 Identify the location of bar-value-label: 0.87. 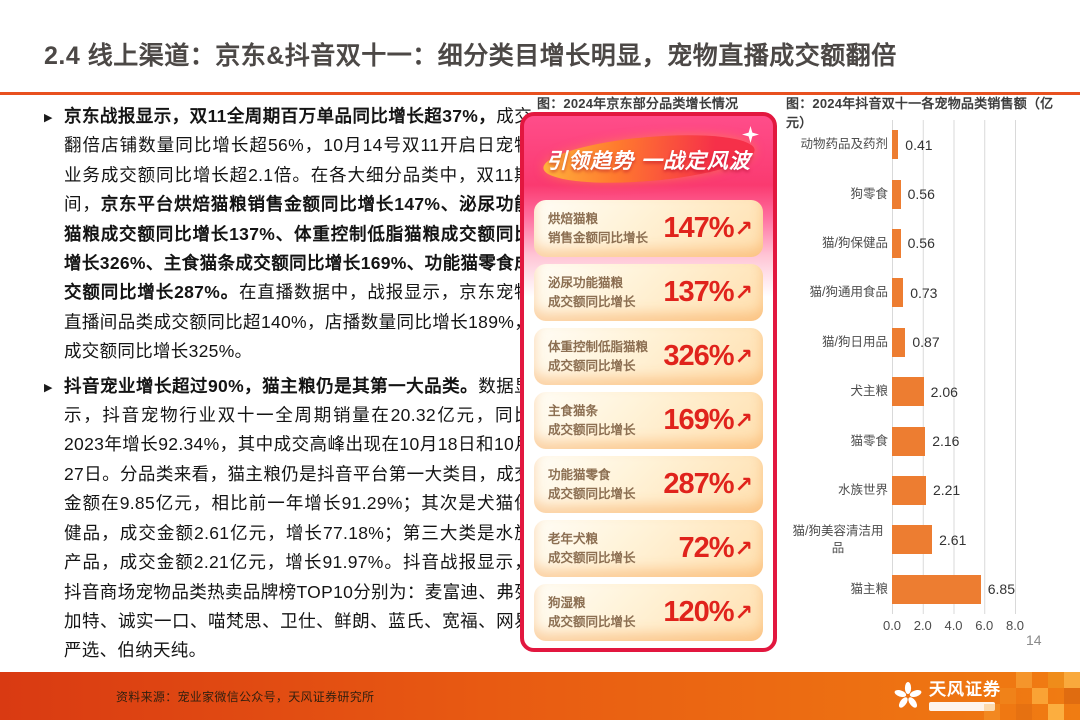
(926, 342).